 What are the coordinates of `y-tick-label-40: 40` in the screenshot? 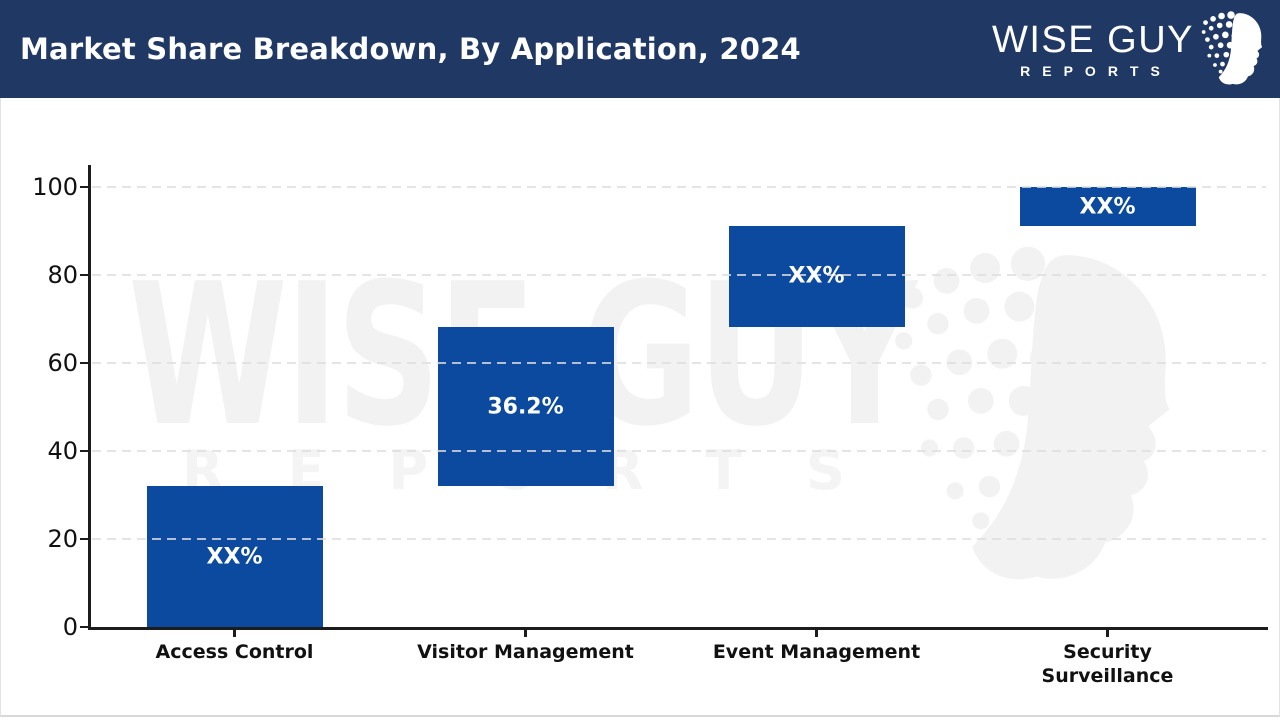 It's located at (62, 451).